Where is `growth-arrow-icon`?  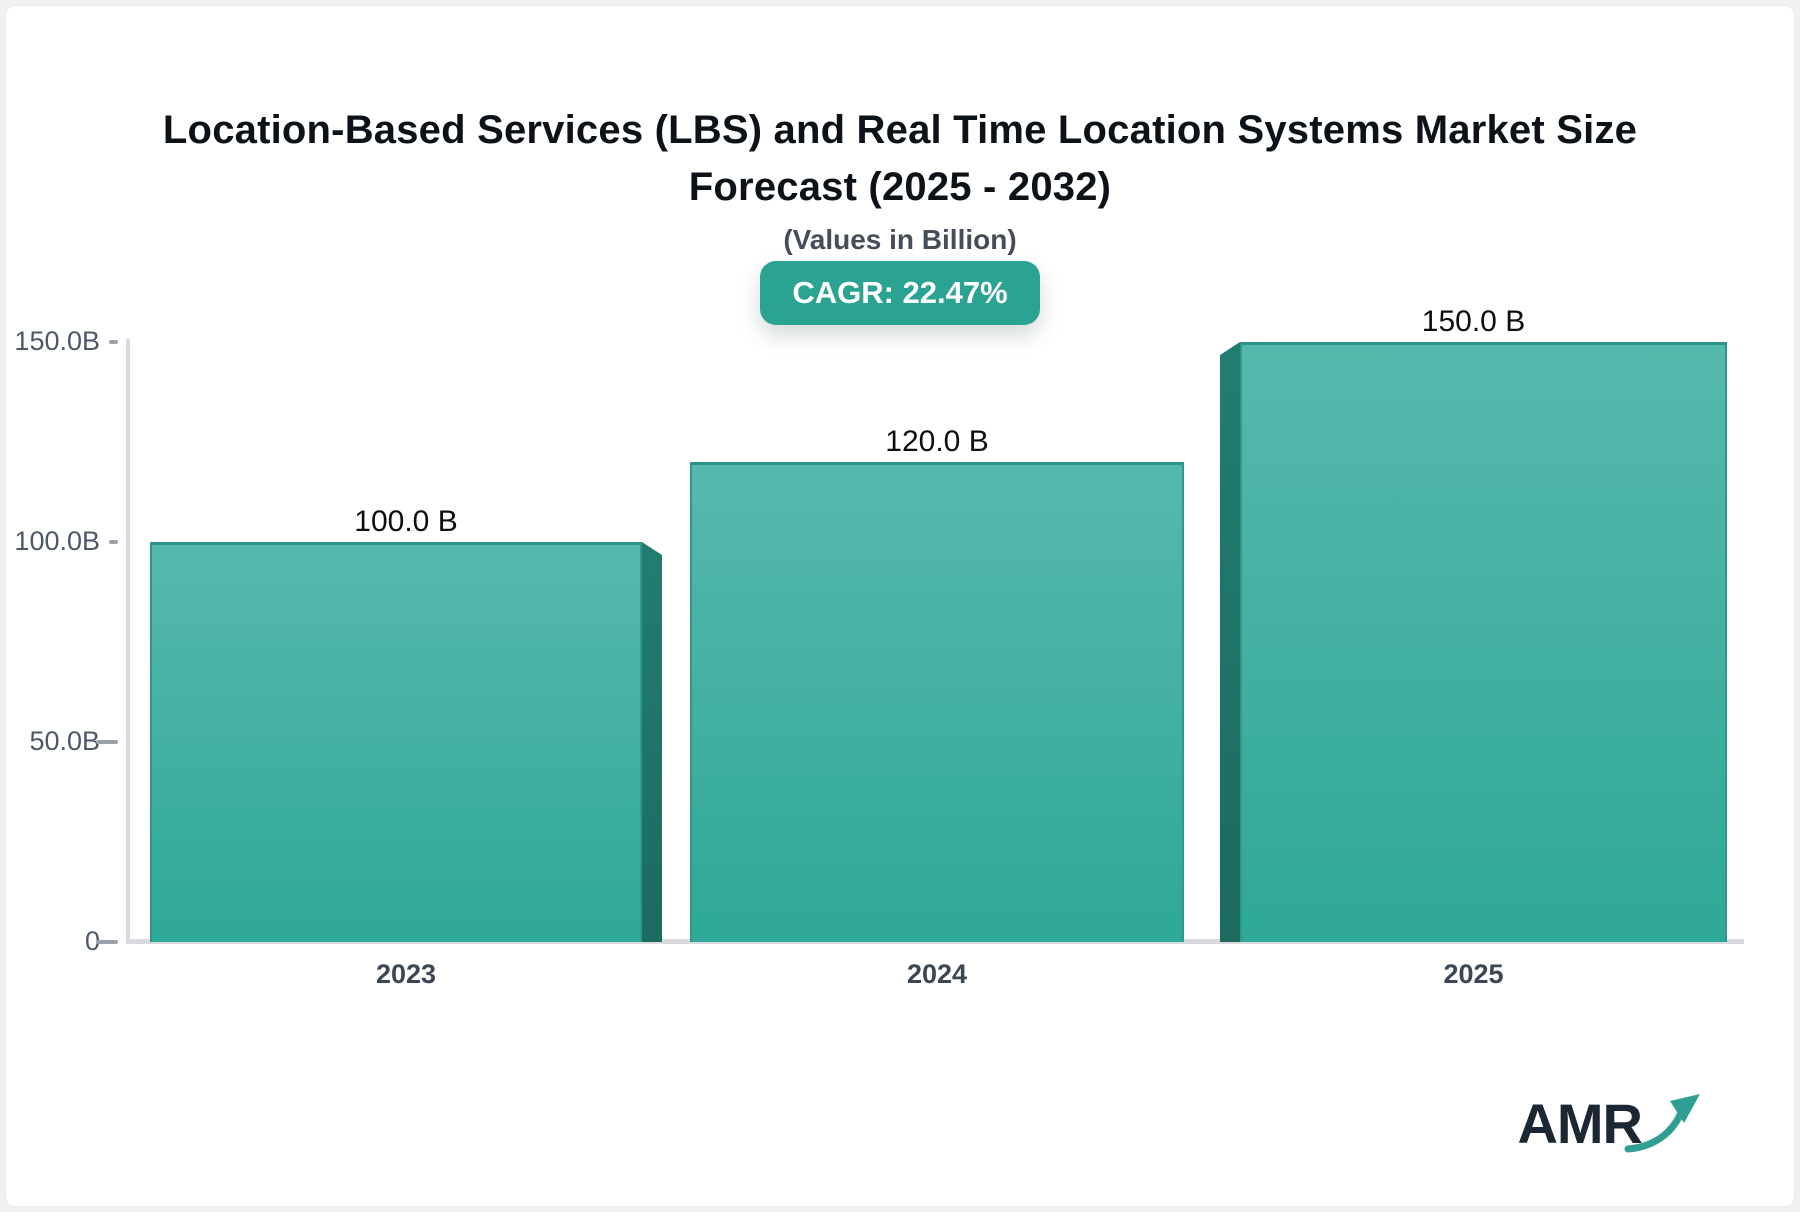
growth-arrow-icon is located at coordinates (1662, 1123).